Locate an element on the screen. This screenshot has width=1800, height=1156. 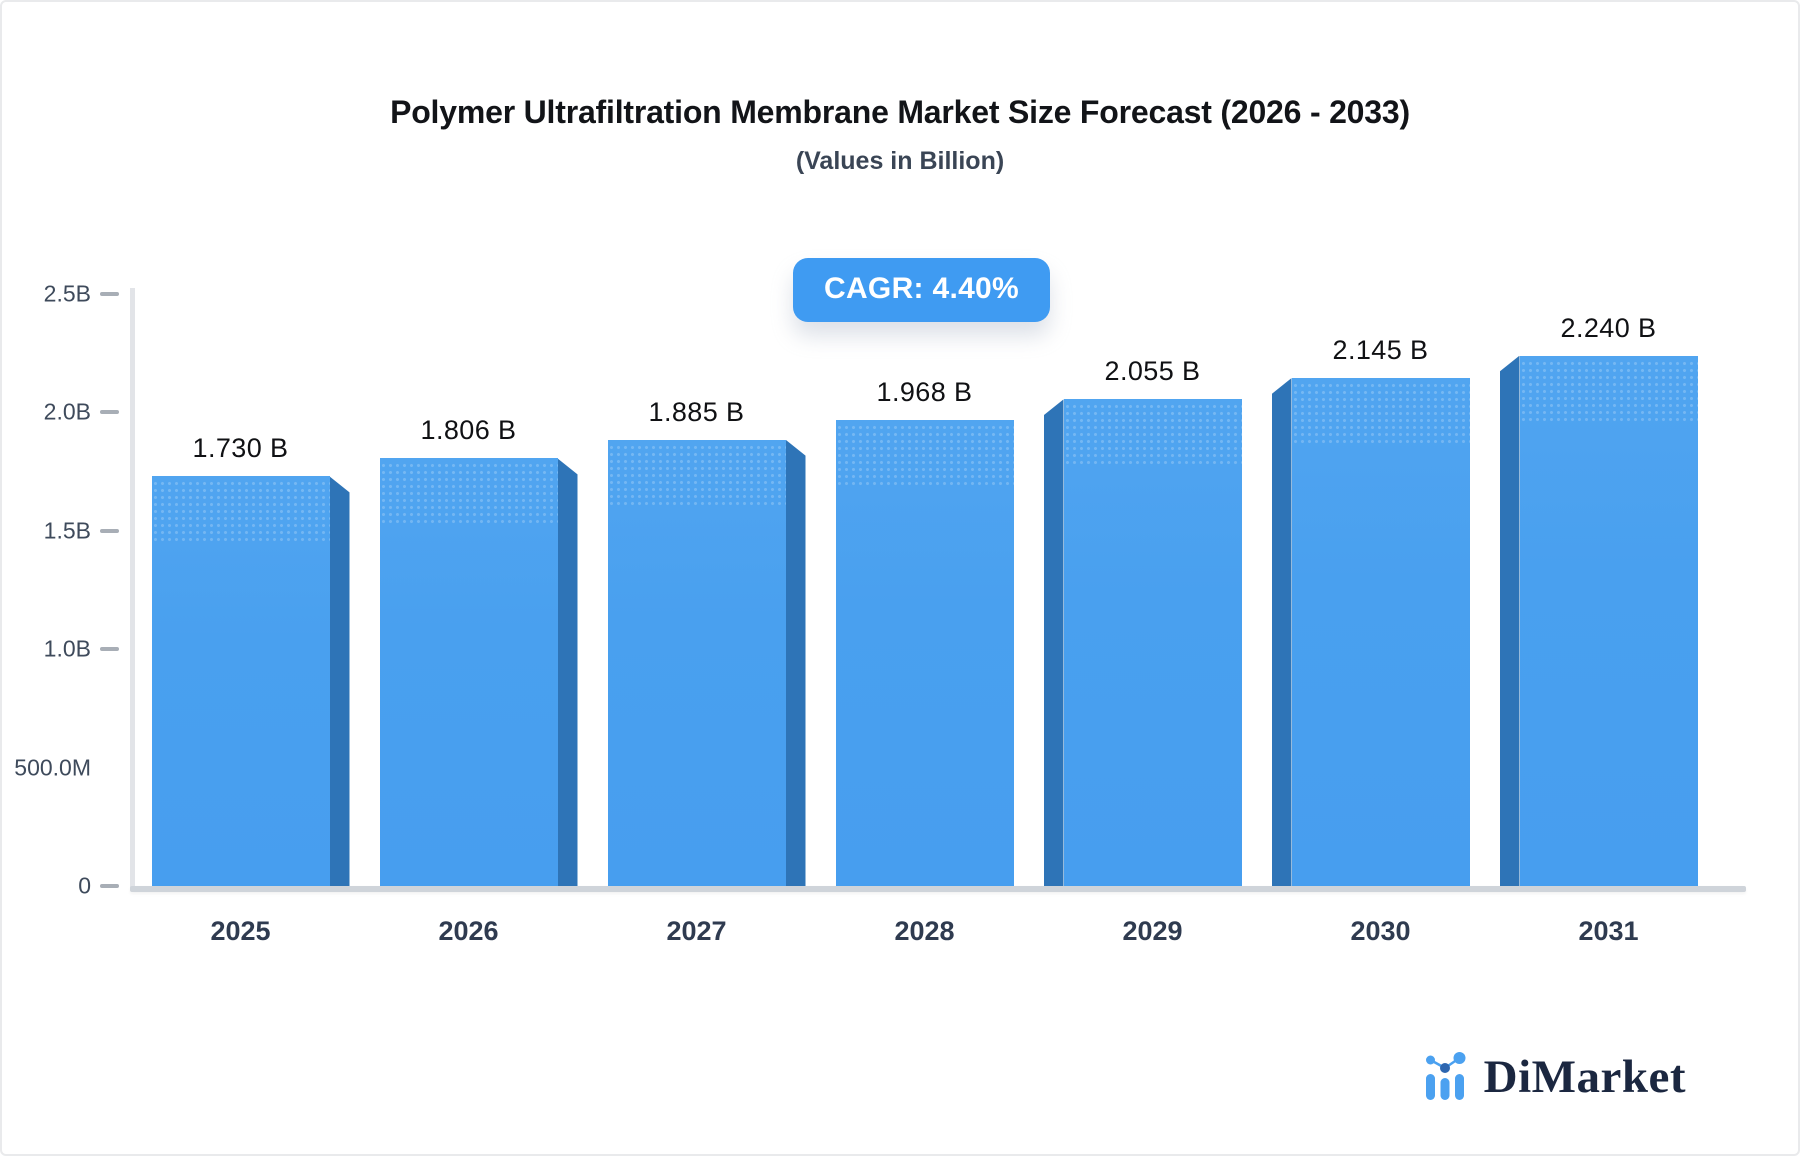
bar-value-label: 2.240 B is located at coordinates (1608, 327).